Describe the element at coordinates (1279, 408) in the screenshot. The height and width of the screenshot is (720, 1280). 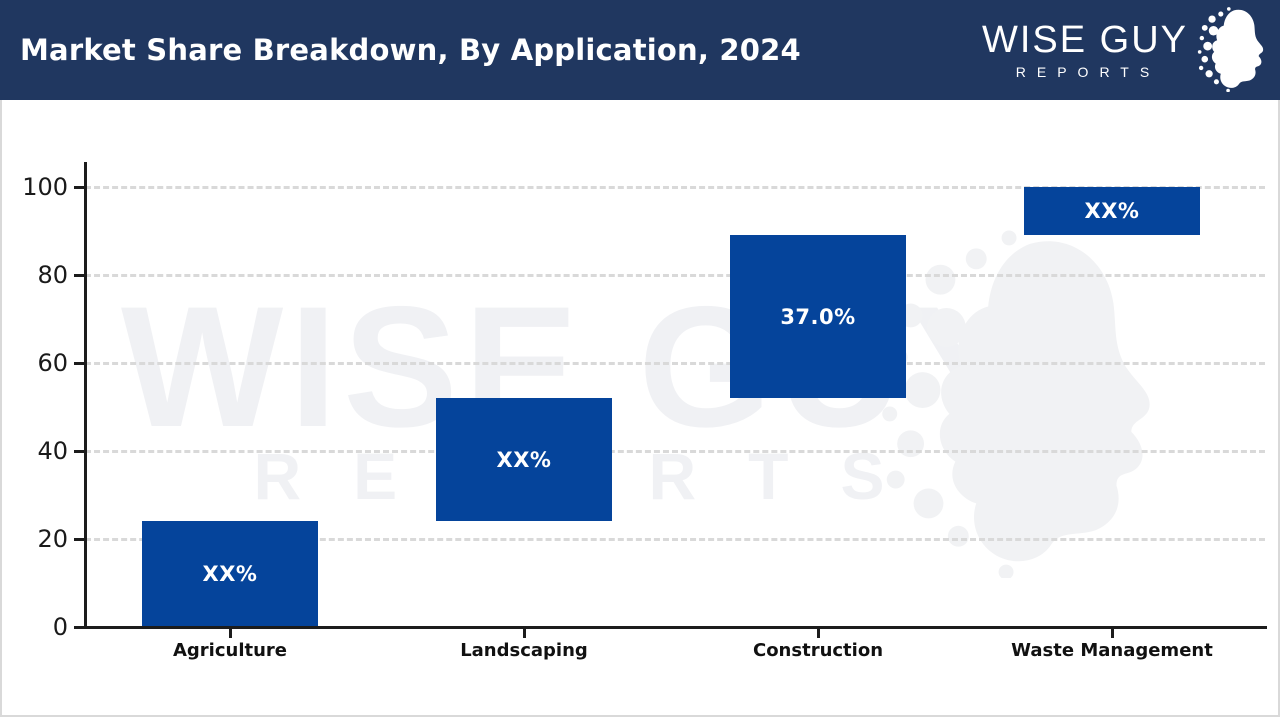
I see `container-border-right` at that location.